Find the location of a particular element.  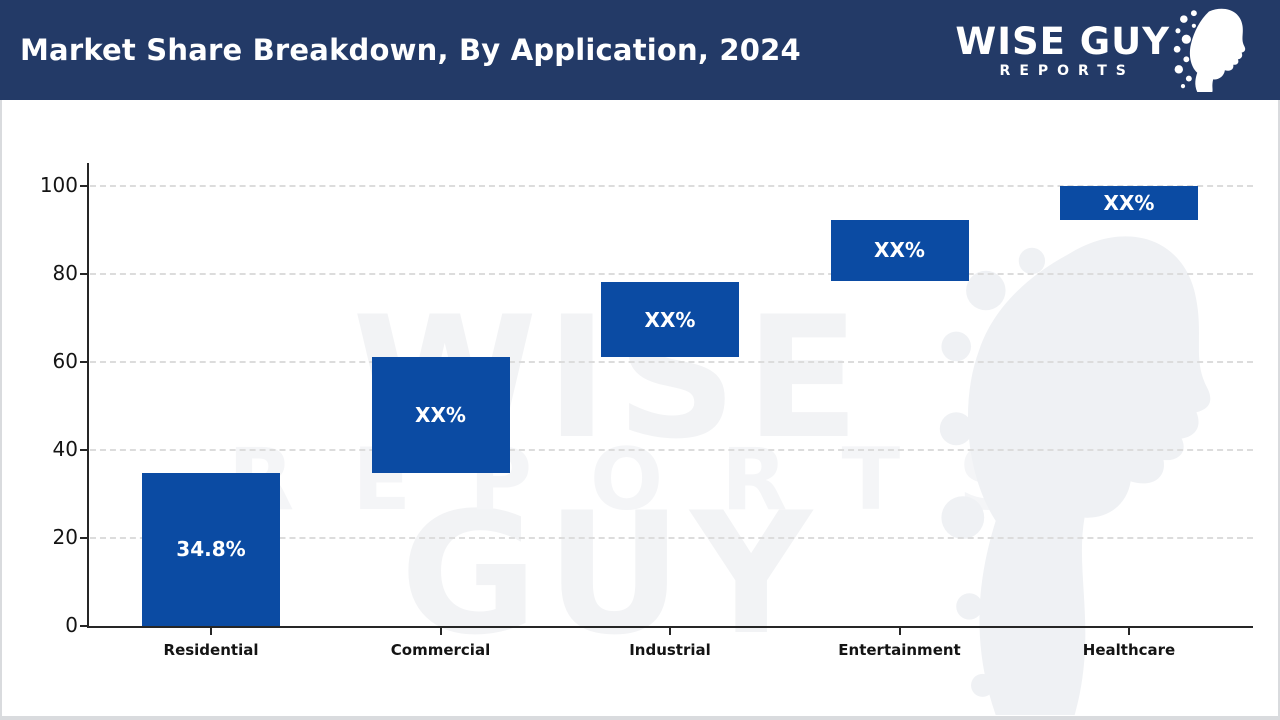

bar-residential: 34.8% is located at coordinates (211, 549).